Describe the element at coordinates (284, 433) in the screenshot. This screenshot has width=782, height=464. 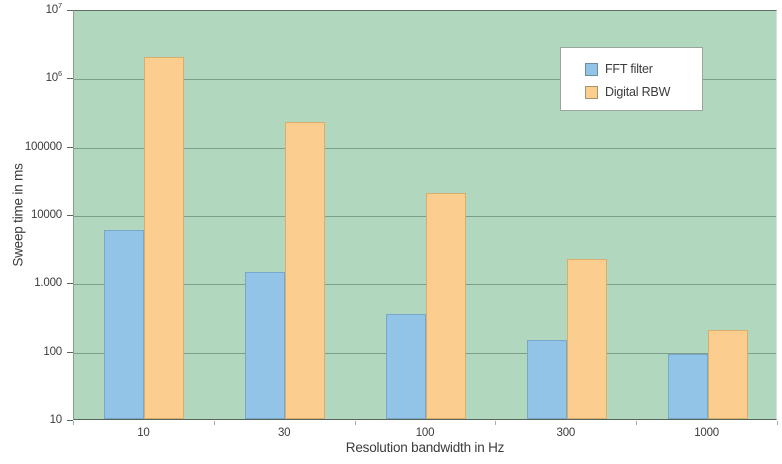
I see `x-tick-label-30: 30` at that location.